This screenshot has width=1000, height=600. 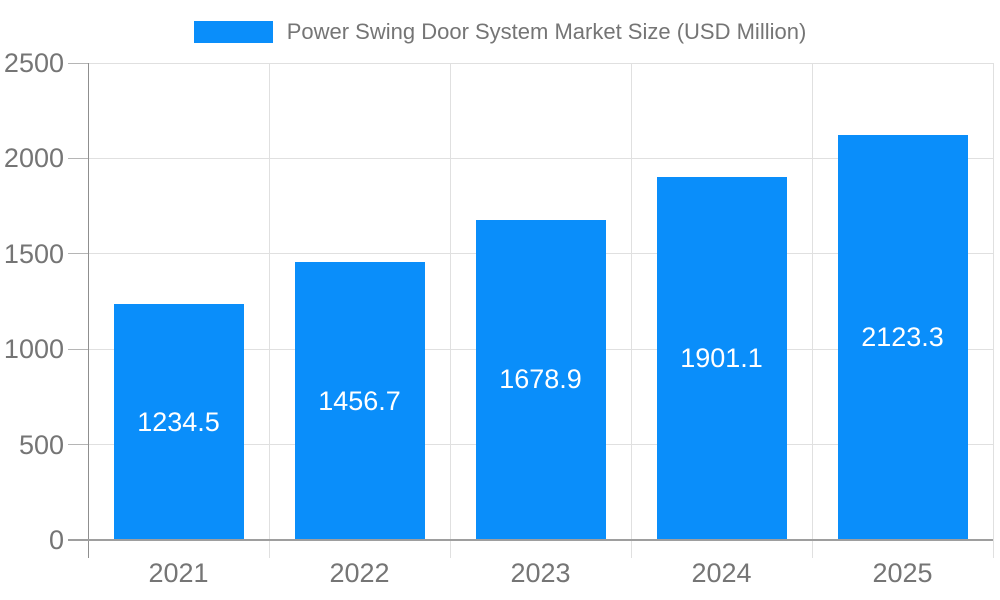 I want to click on bar-2025: 2123.3, so click(x=902, y=337).